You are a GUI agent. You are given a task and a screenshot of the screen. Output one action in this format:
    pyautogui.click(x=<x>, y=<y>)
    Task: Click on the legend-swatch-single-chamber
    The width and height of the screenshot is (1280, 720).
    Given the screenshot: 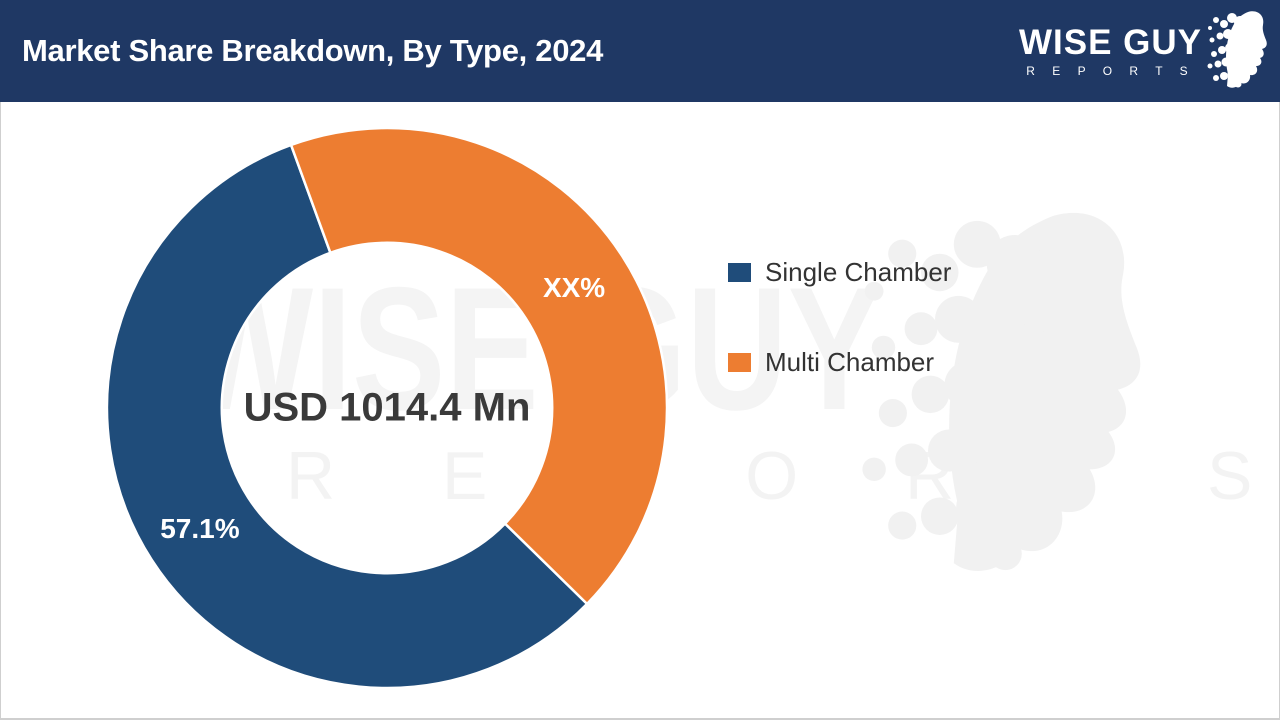 What is the action you would take?
    pyautogui.click(x=739, y=272)
    